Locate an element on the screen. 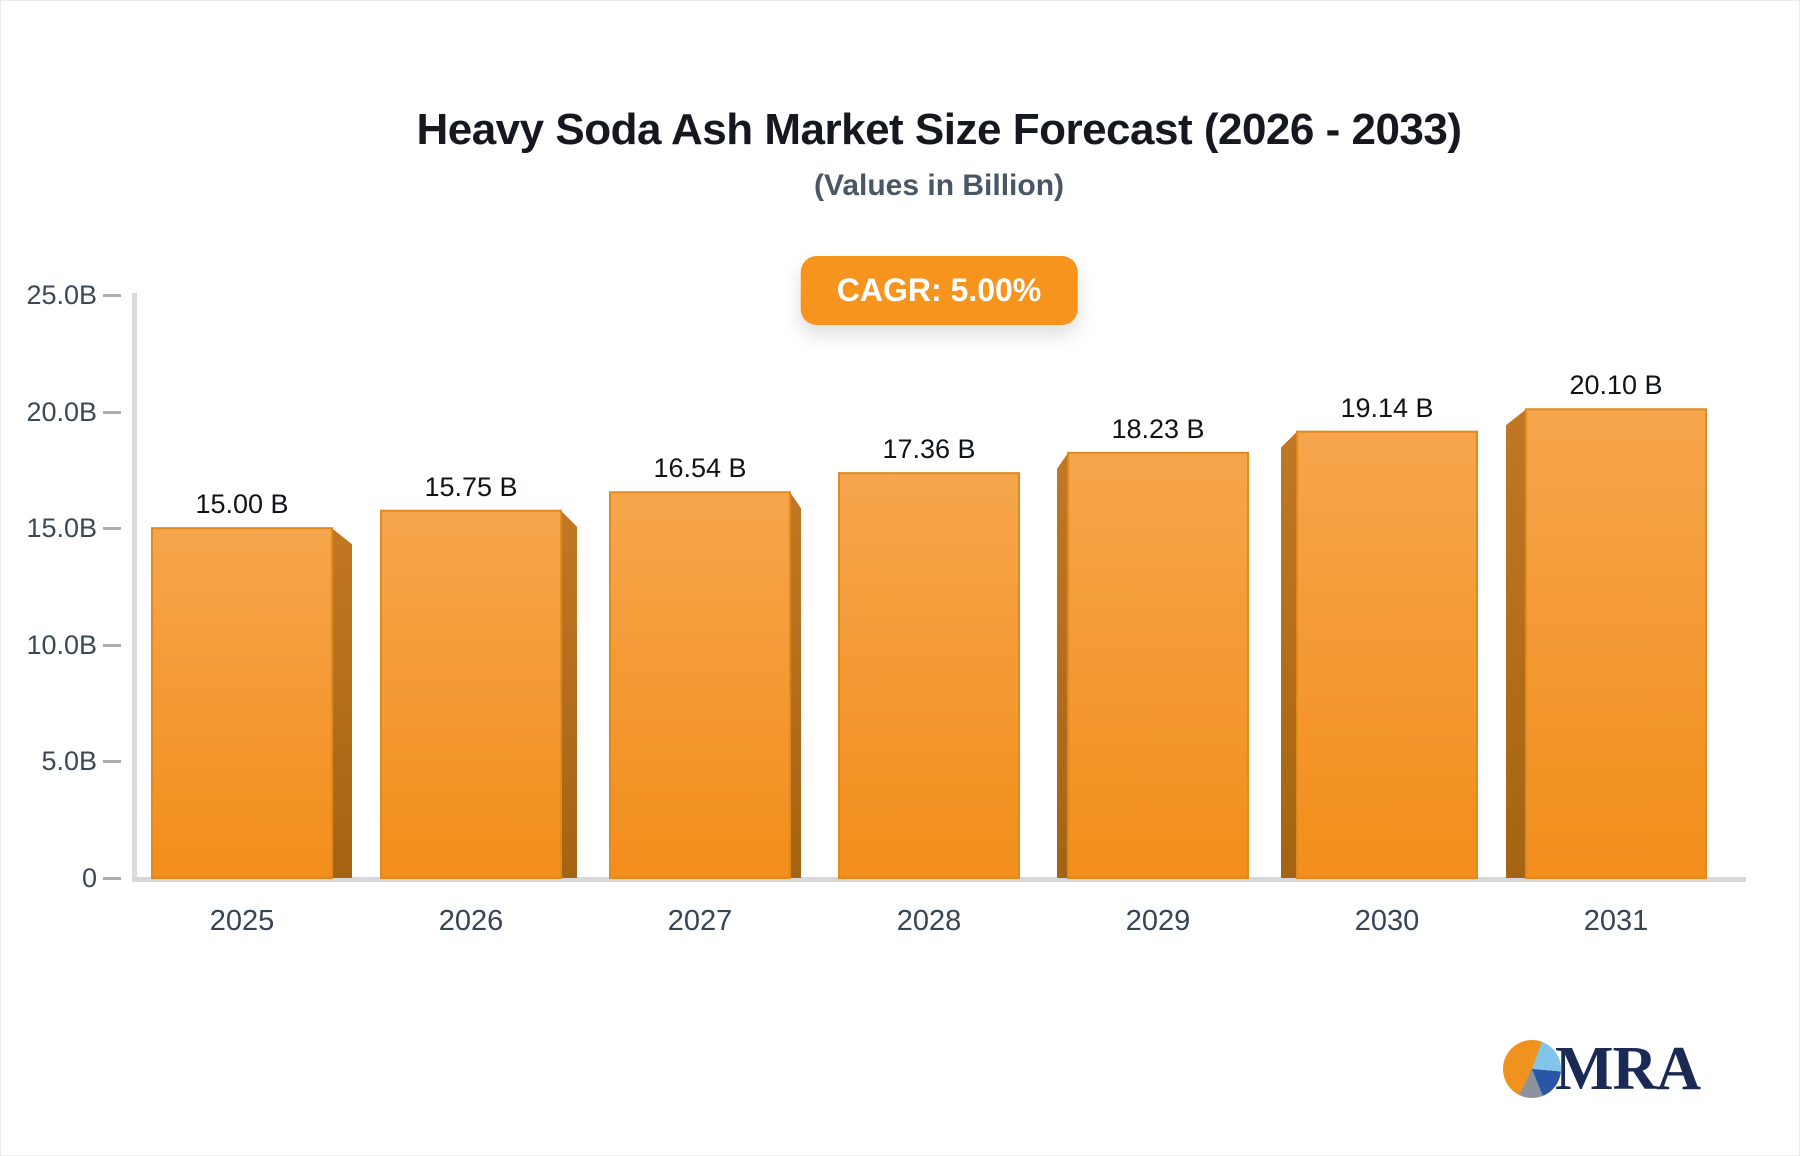  bar-value-label: 16.54 B is located at coordinates (700, 468).